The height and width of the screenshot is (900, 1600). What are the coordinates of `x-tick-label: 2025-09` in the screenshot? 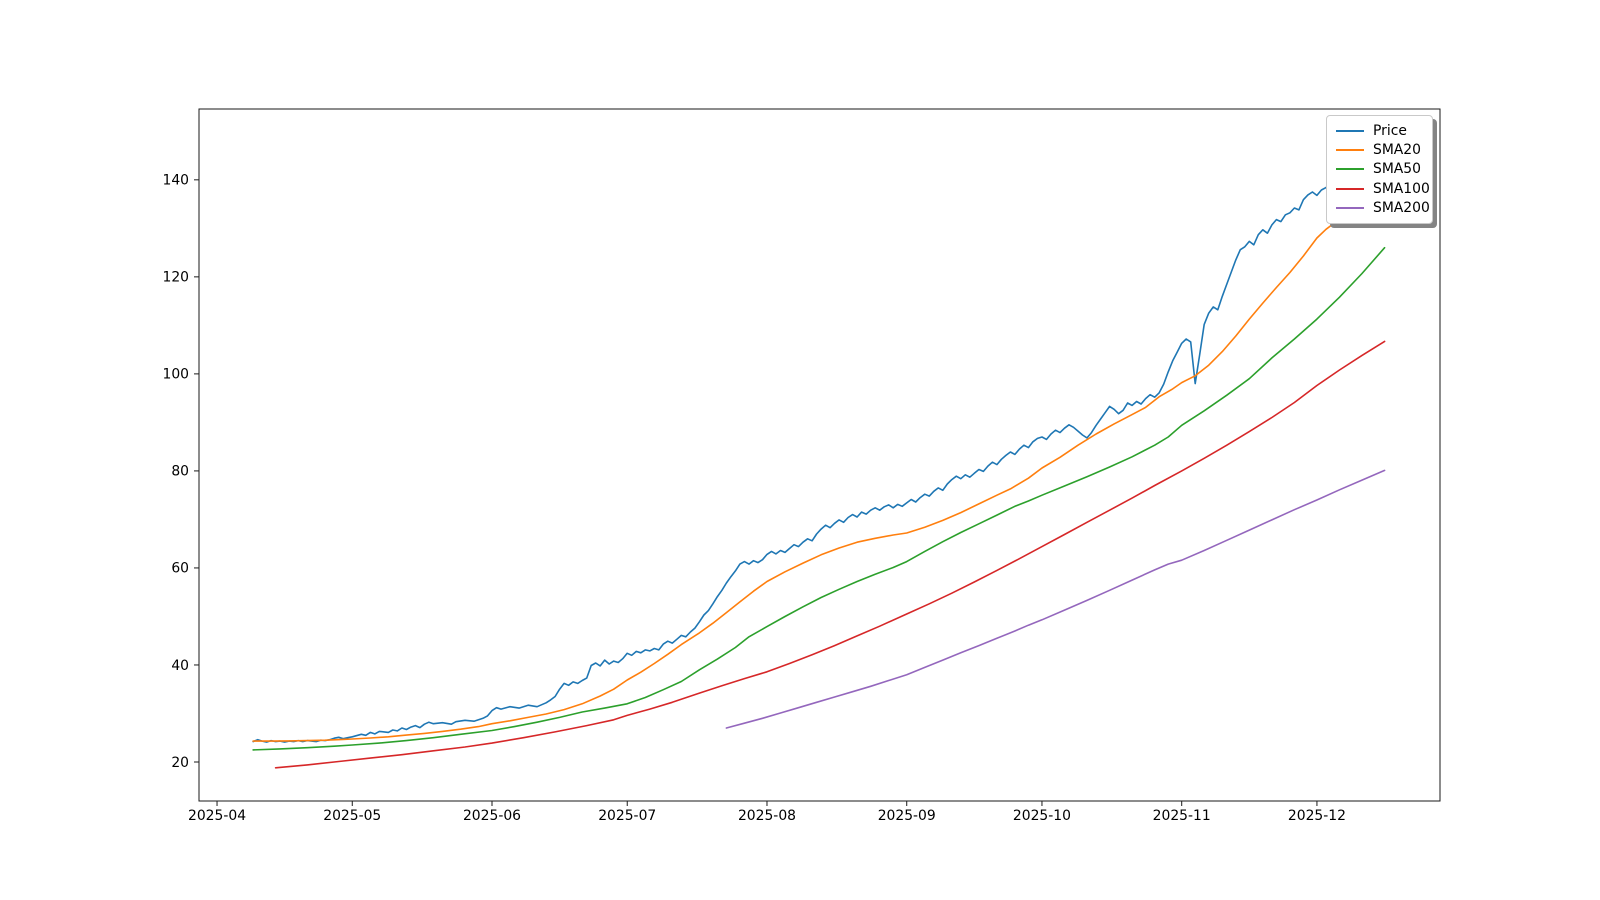 It's located at (907, 816).